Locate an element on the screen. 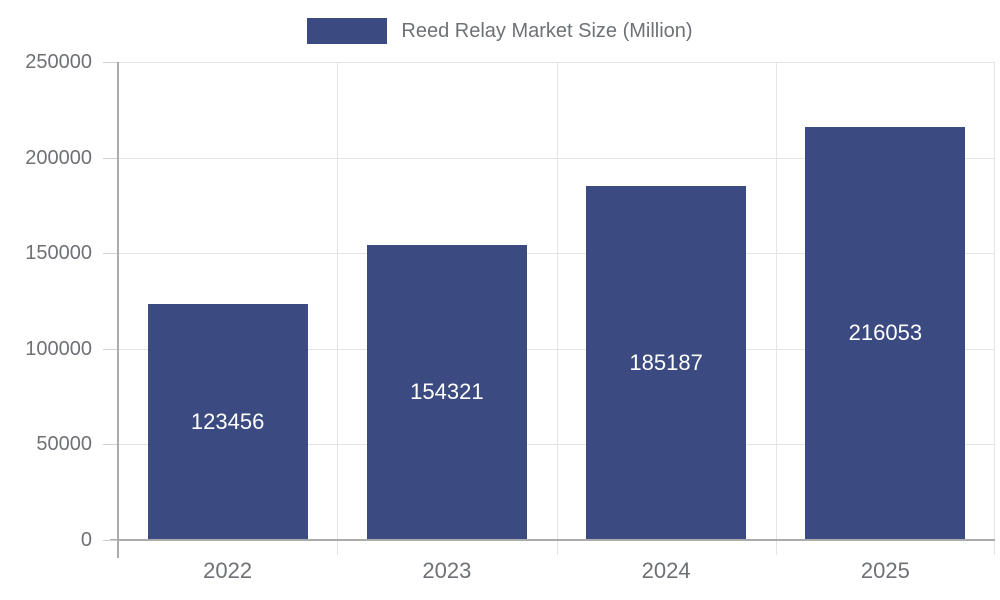 The image size is (1000, 600). bar-value-label: 154321 is located at coordinates (447, 392).